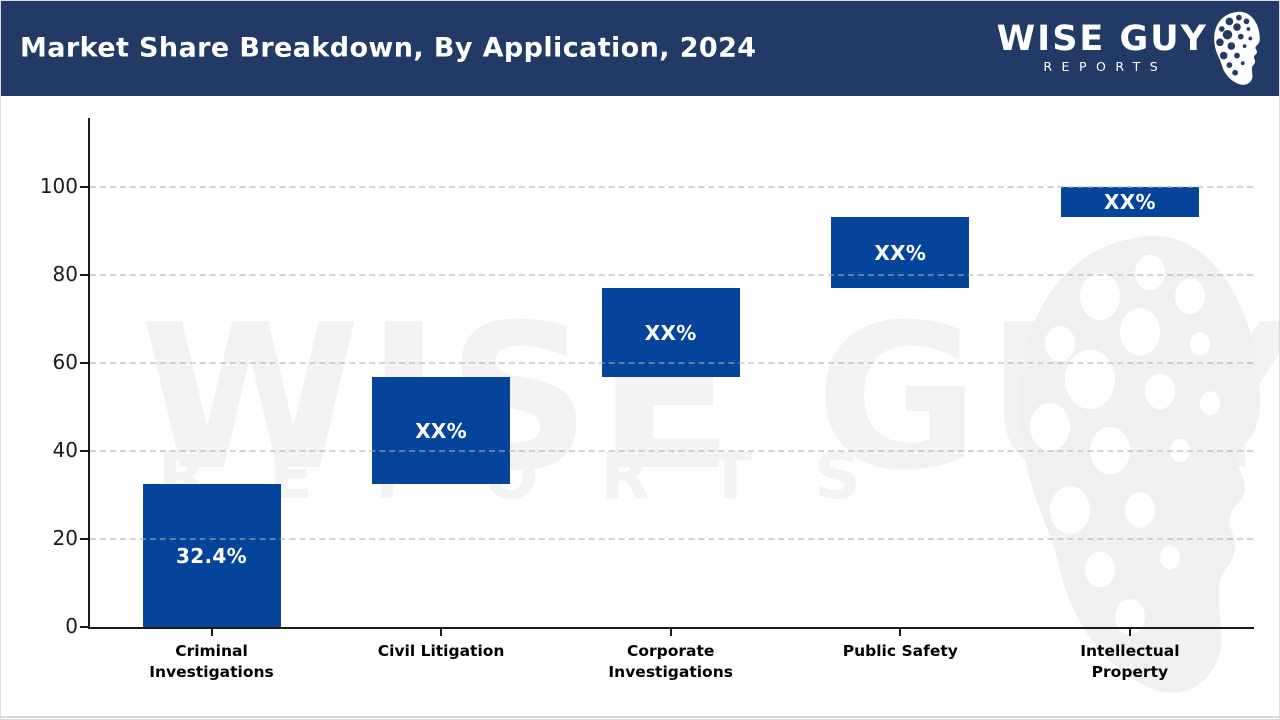 The image size is (1280, 720). I want to click on wiseguy-logo: WISE GUY REPORTS, so click(1131, 48).